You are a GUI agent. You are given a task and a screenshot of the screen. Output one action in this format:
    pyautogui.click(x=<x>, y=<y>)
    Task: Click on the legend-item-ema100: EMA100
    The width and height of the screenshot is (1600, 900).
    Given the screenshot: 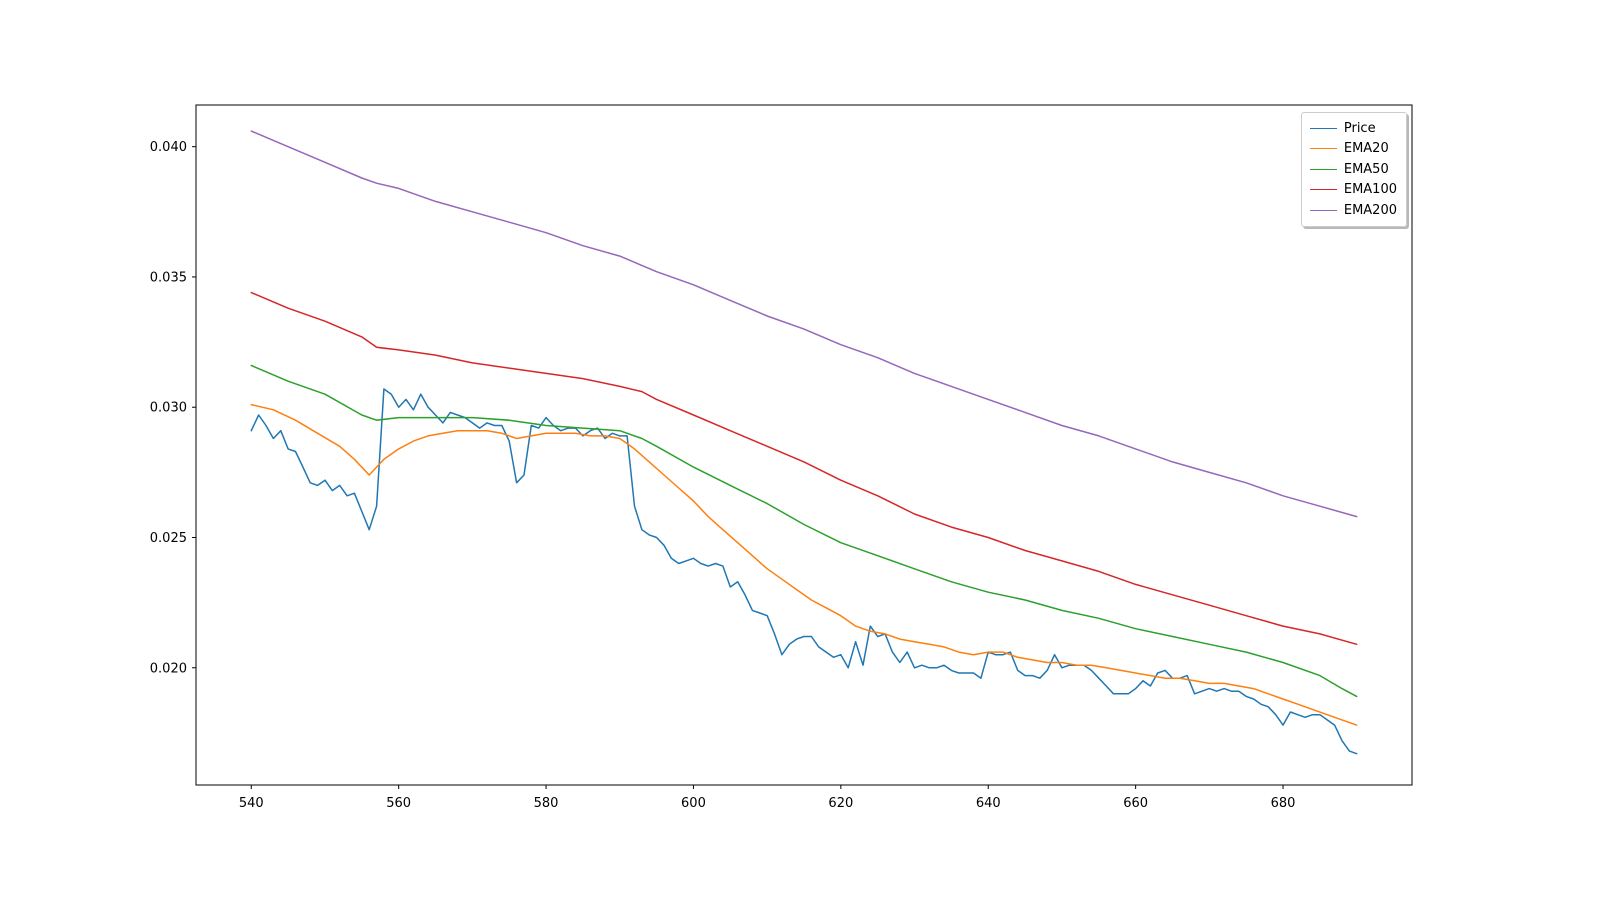 What is the action you would take?
    pyautogui.click(x=1353, y=190)
    